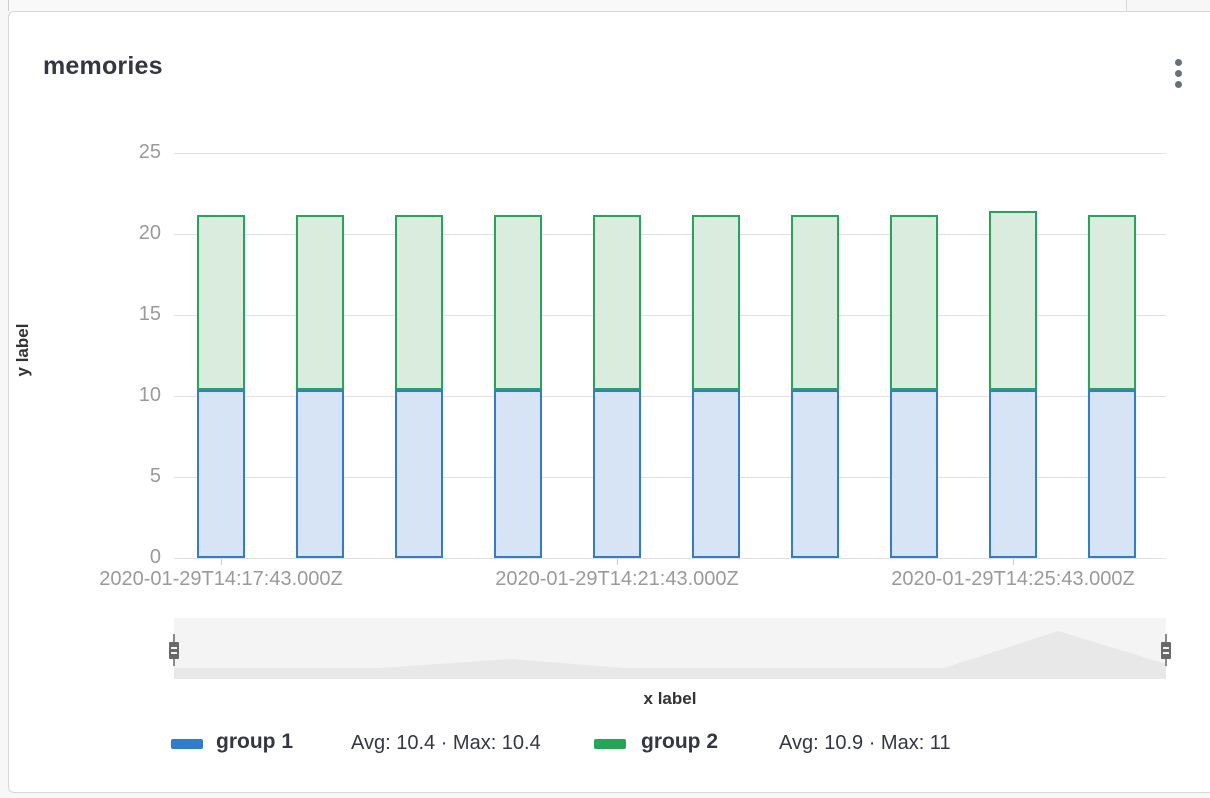 The height and width of the screenshot is (798, 1210). I want to click on legend-swatch-group1, so click(187, 744).